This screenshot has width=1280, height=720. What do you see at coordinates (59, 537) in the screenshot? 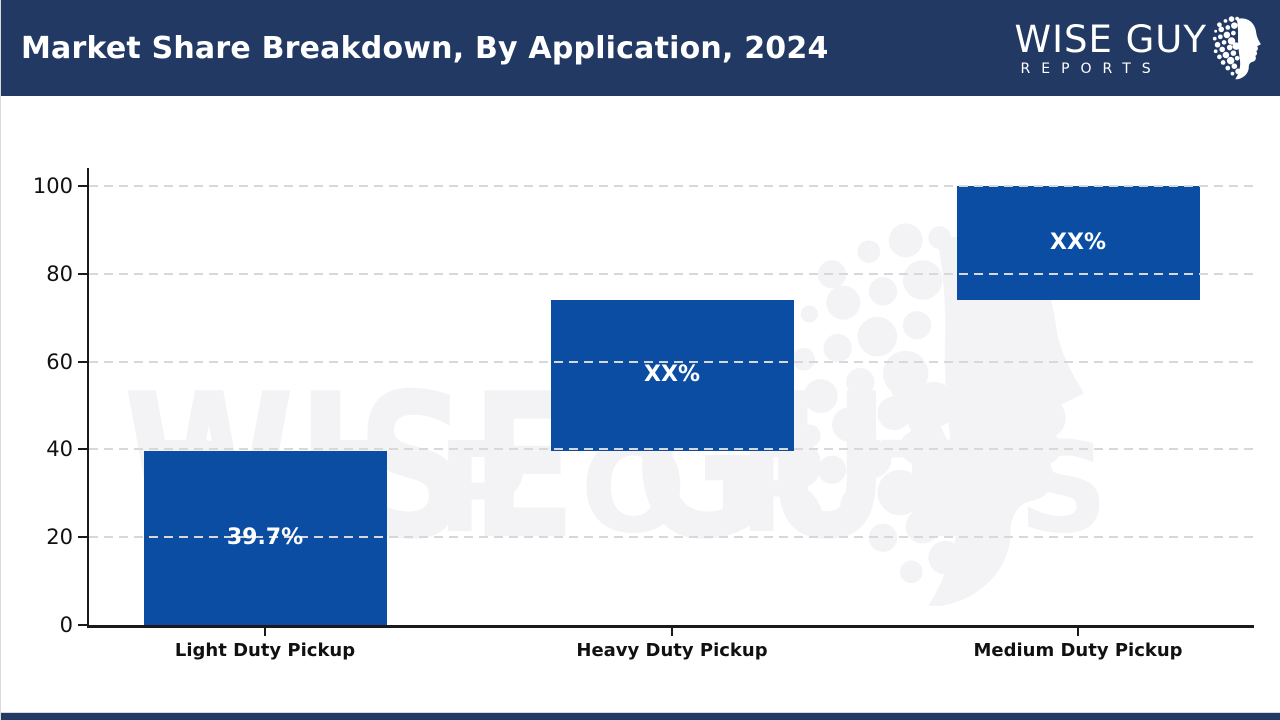
I see `y-tick-label: 20` at bounding box center [59, 537].